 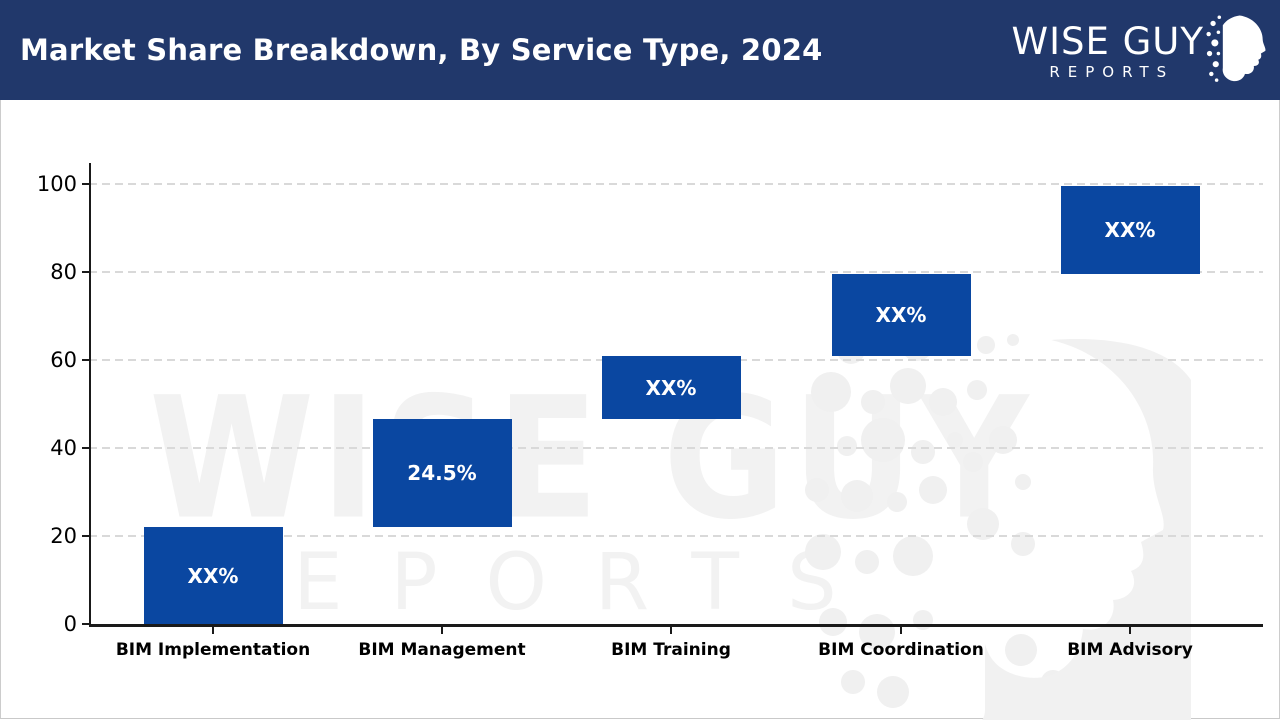 What do you see at coordinates (1130, 650) in the screenshot?
I see `x-category-label: BIM Advisory` at bounding box center [1130, 650].